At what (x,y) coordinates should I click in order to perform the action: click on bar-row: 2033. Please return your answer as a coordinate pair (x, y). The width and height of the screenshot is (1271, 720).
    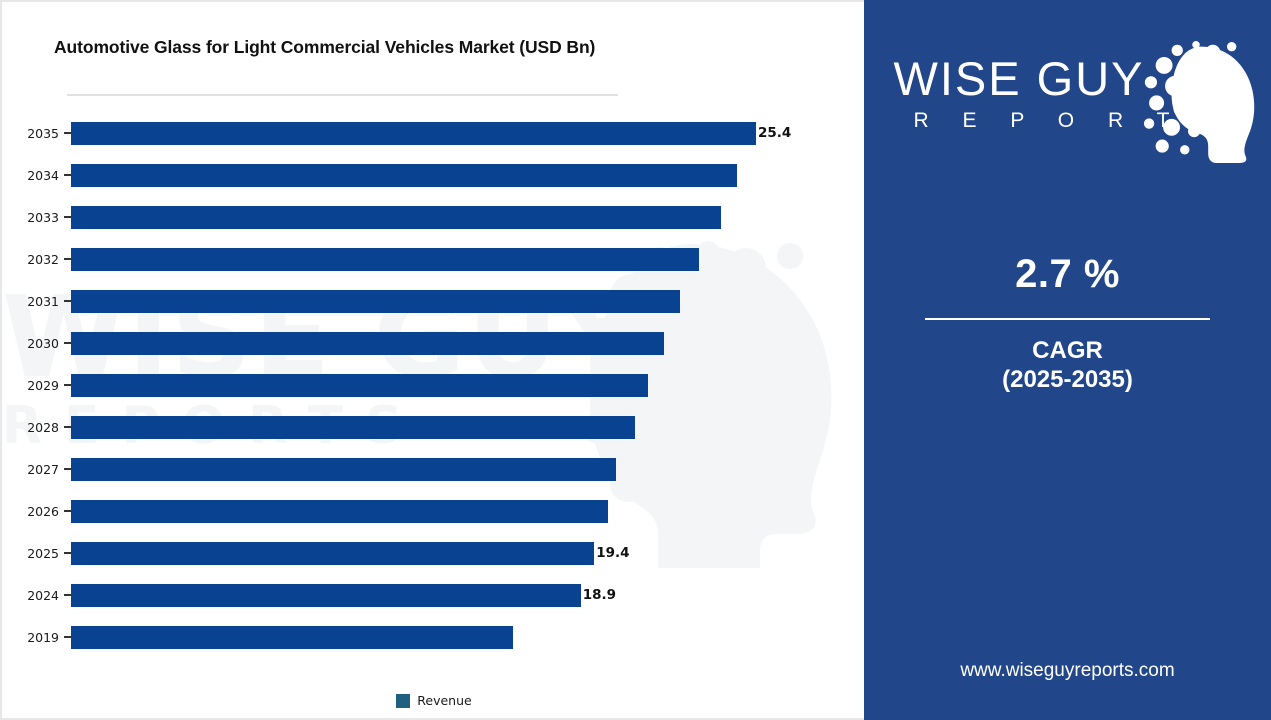
    Looking at the image, I should click on (433, 217).